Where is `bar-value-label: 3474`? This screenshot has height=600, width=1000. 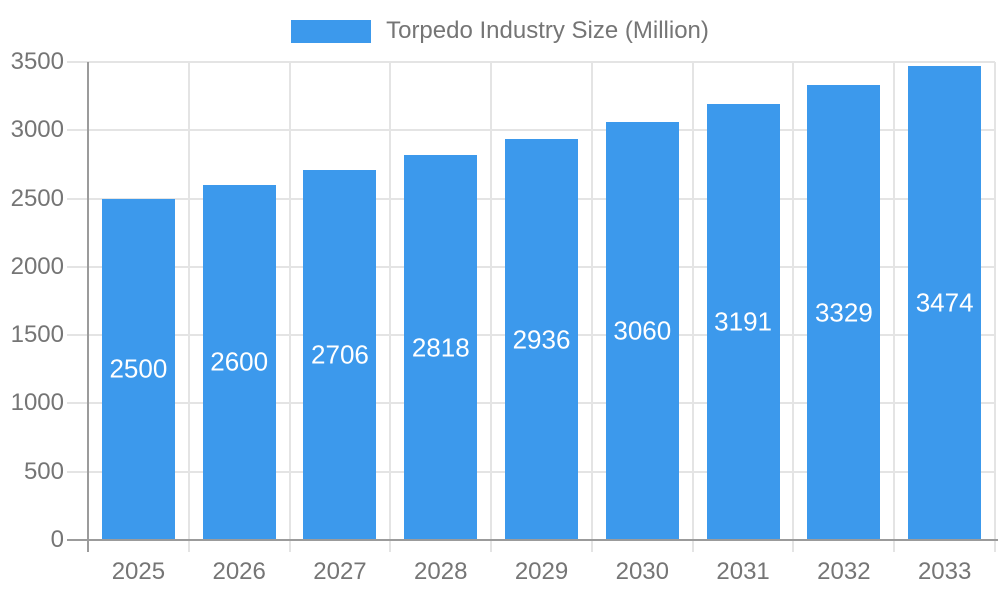
bar-value-label: 3474 is located at coordinates (944, 302).